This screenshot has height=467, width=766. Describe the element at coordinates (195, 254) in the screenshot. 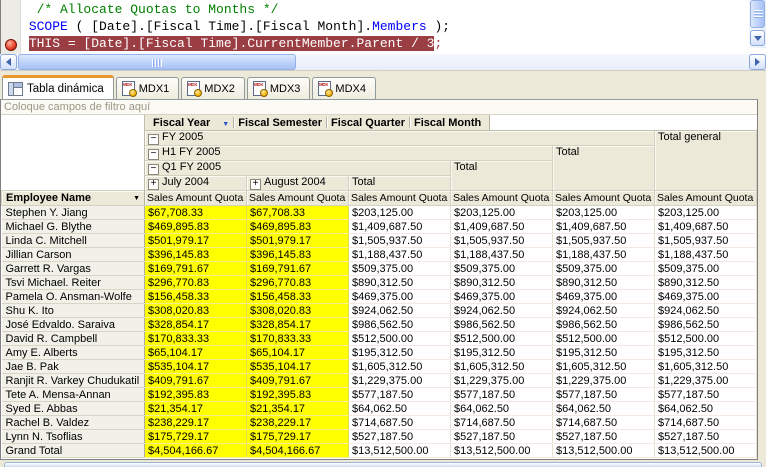

I see `quota-cell: $396,145.83` at that location.